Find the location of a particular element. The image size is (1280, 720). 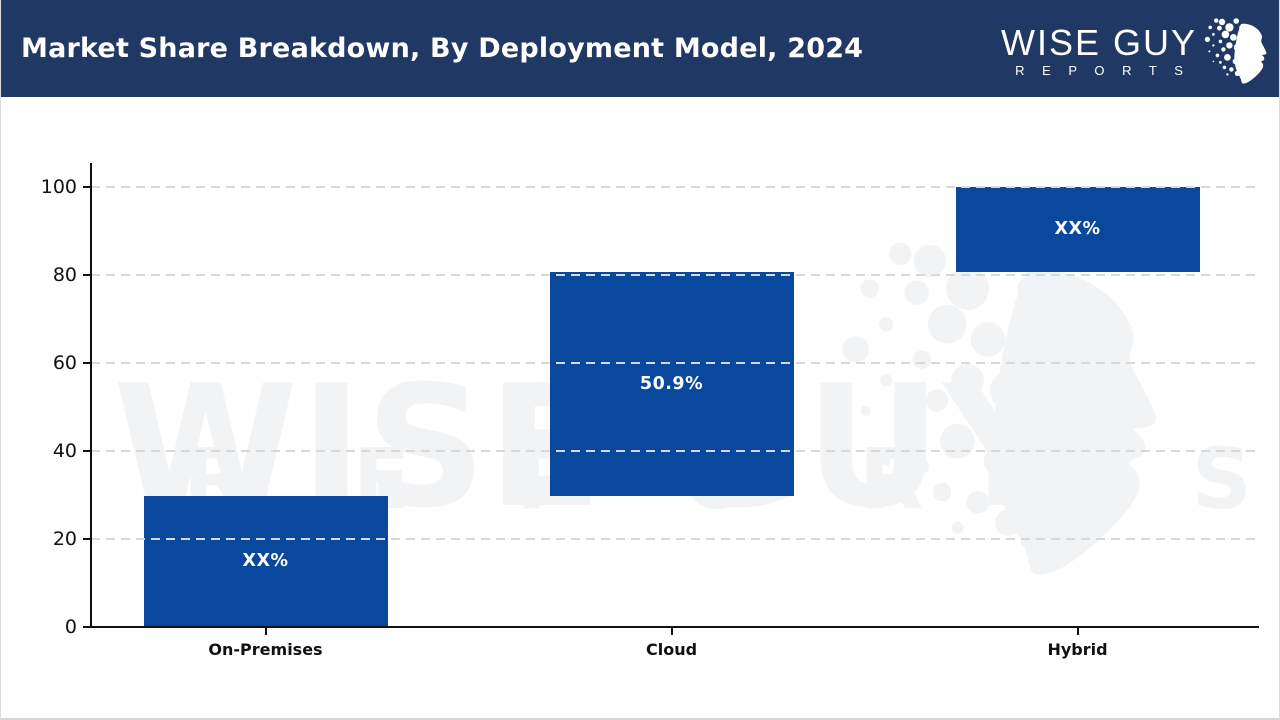

y-axis-line is located at coordinates (91, 395).